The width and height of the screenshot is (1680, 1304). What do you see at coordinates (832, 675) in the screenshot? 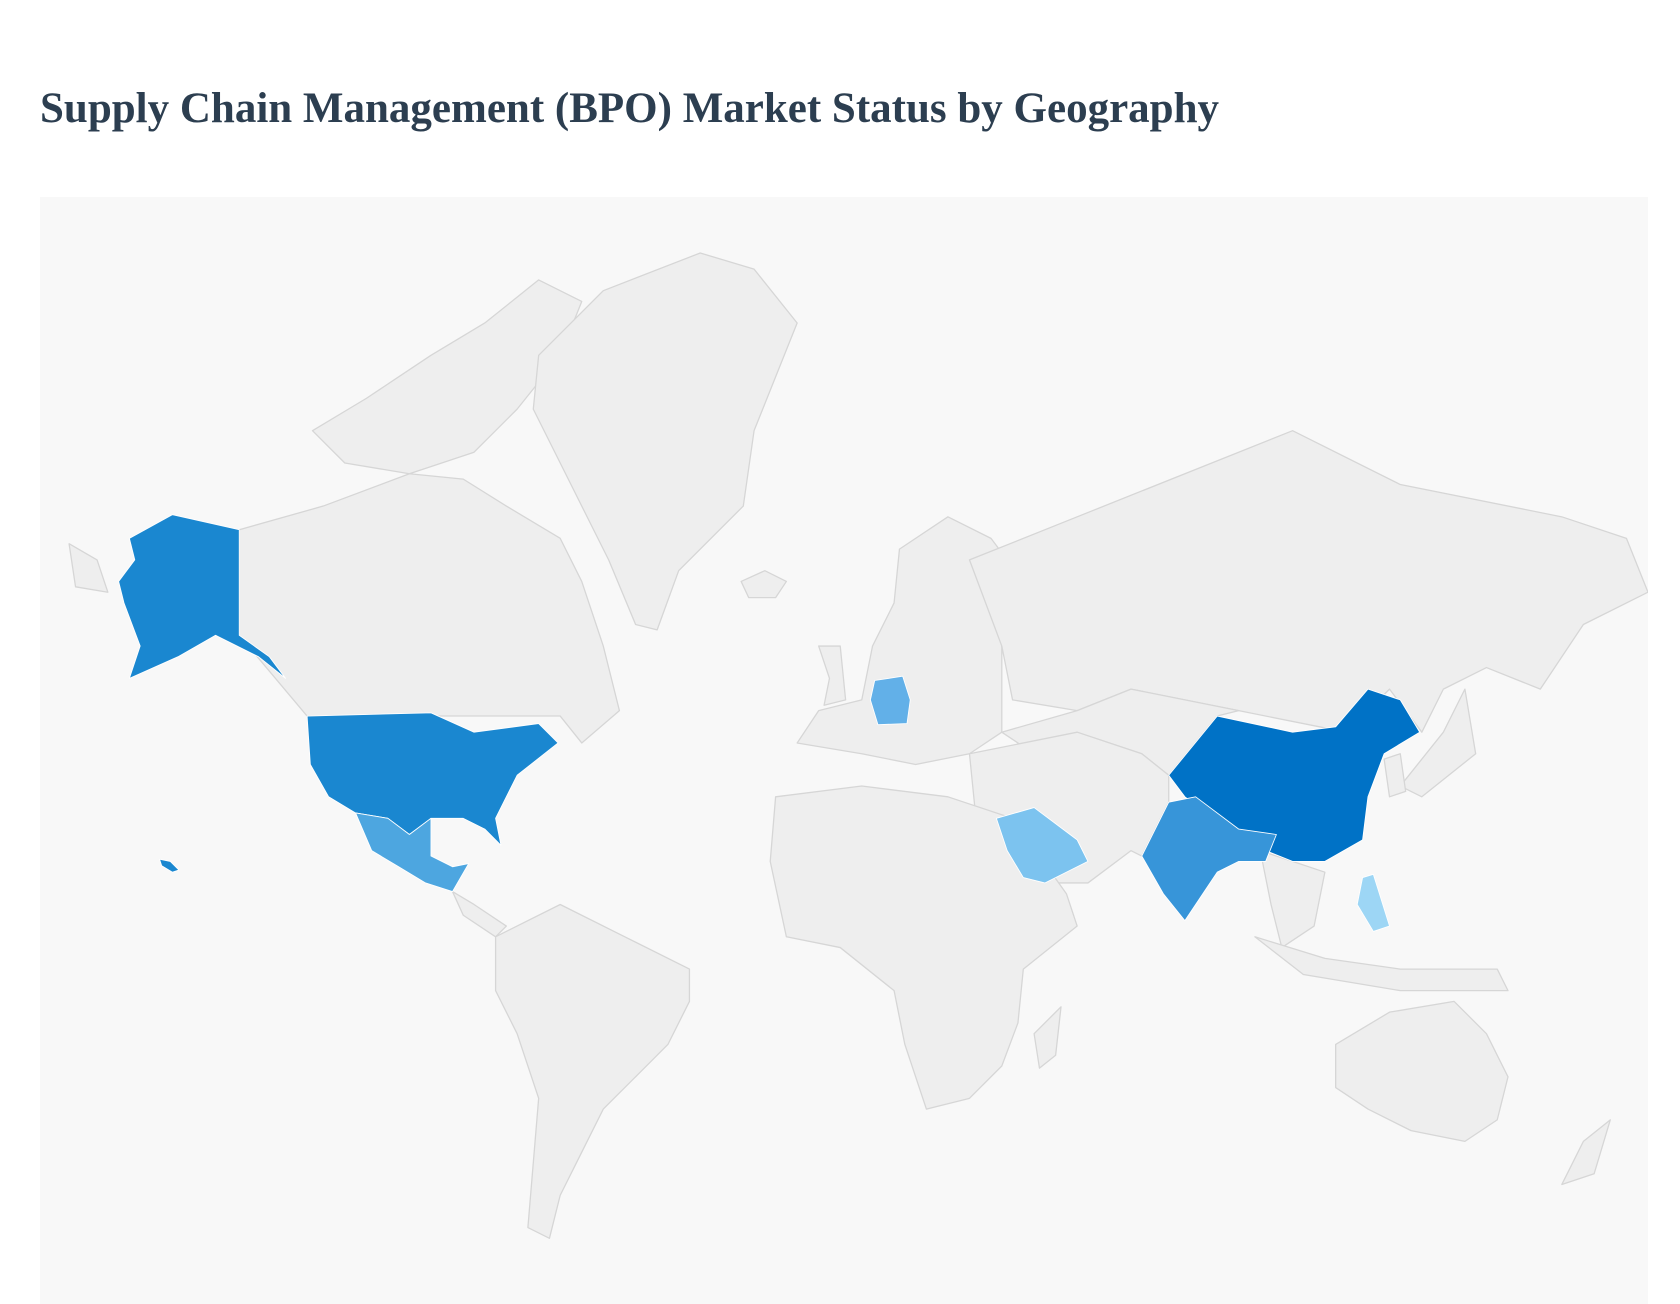
I see `uk` at bounding box center [832, 675].